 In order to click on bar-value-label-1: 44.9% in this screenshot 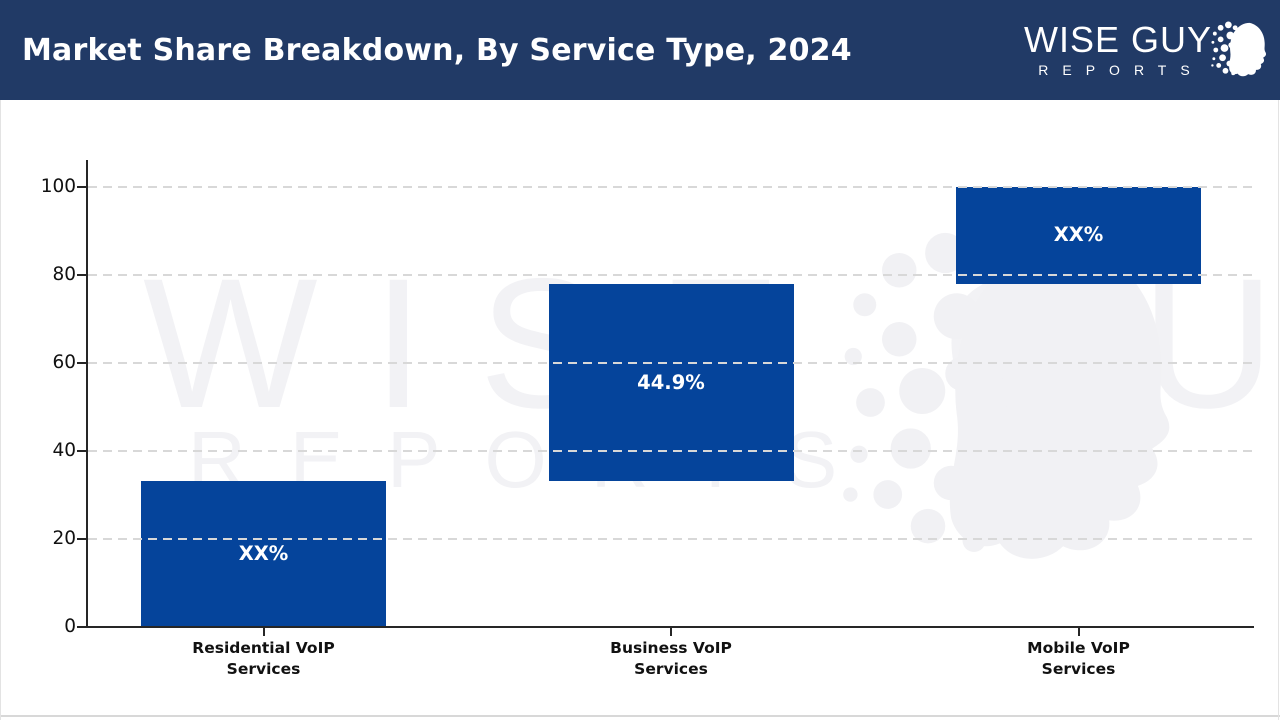, I will do `click(671, 382)`.